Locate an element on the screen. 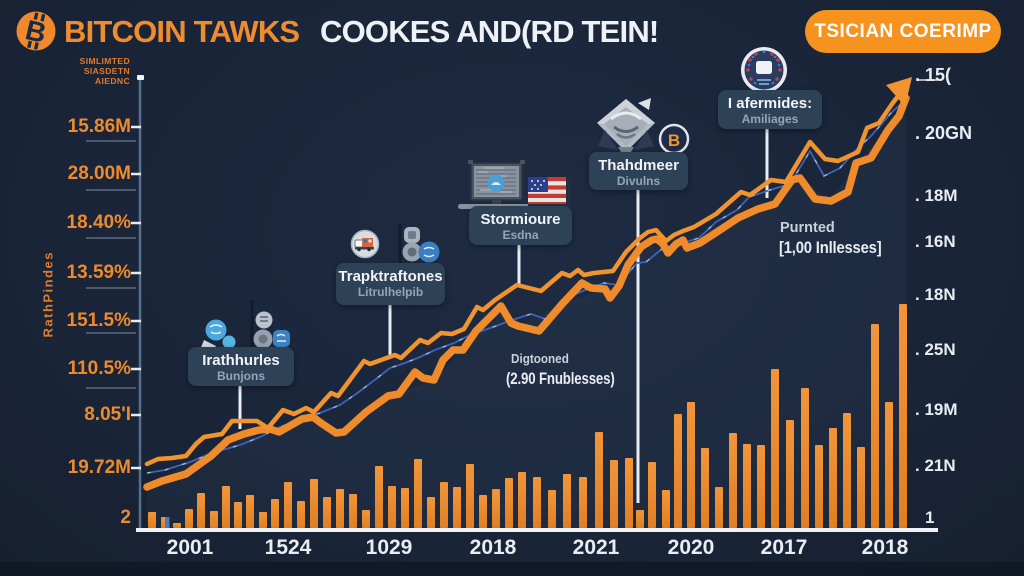 This screenshot has width=1024, height=576. svg-text: B is located at coordinates (674, 140).